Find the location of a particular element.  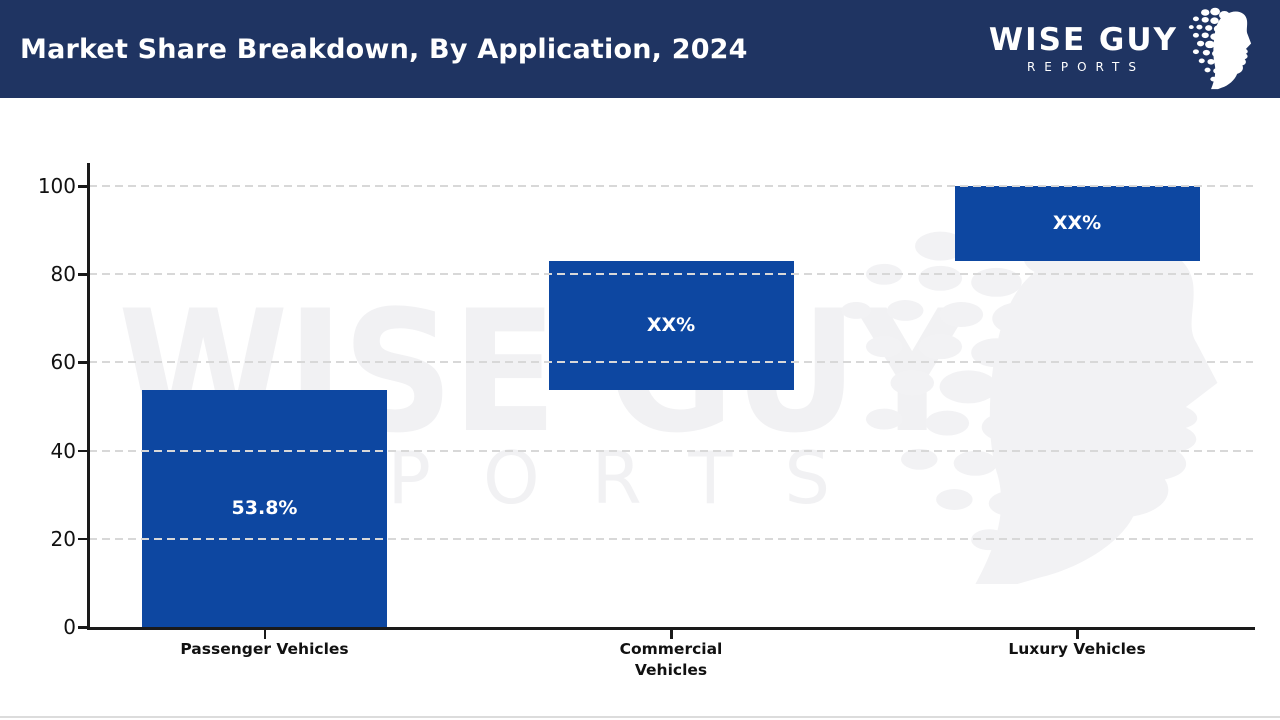

x-category-label: Passenger Vehicles is located at coordinates (264, 649).